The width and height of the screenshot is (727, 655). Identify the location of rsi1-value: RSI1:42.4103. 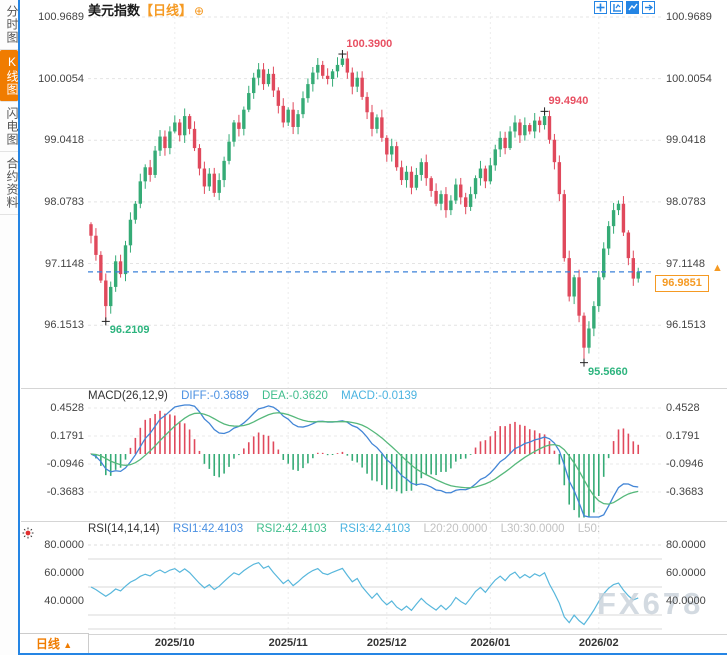
(208, 529).